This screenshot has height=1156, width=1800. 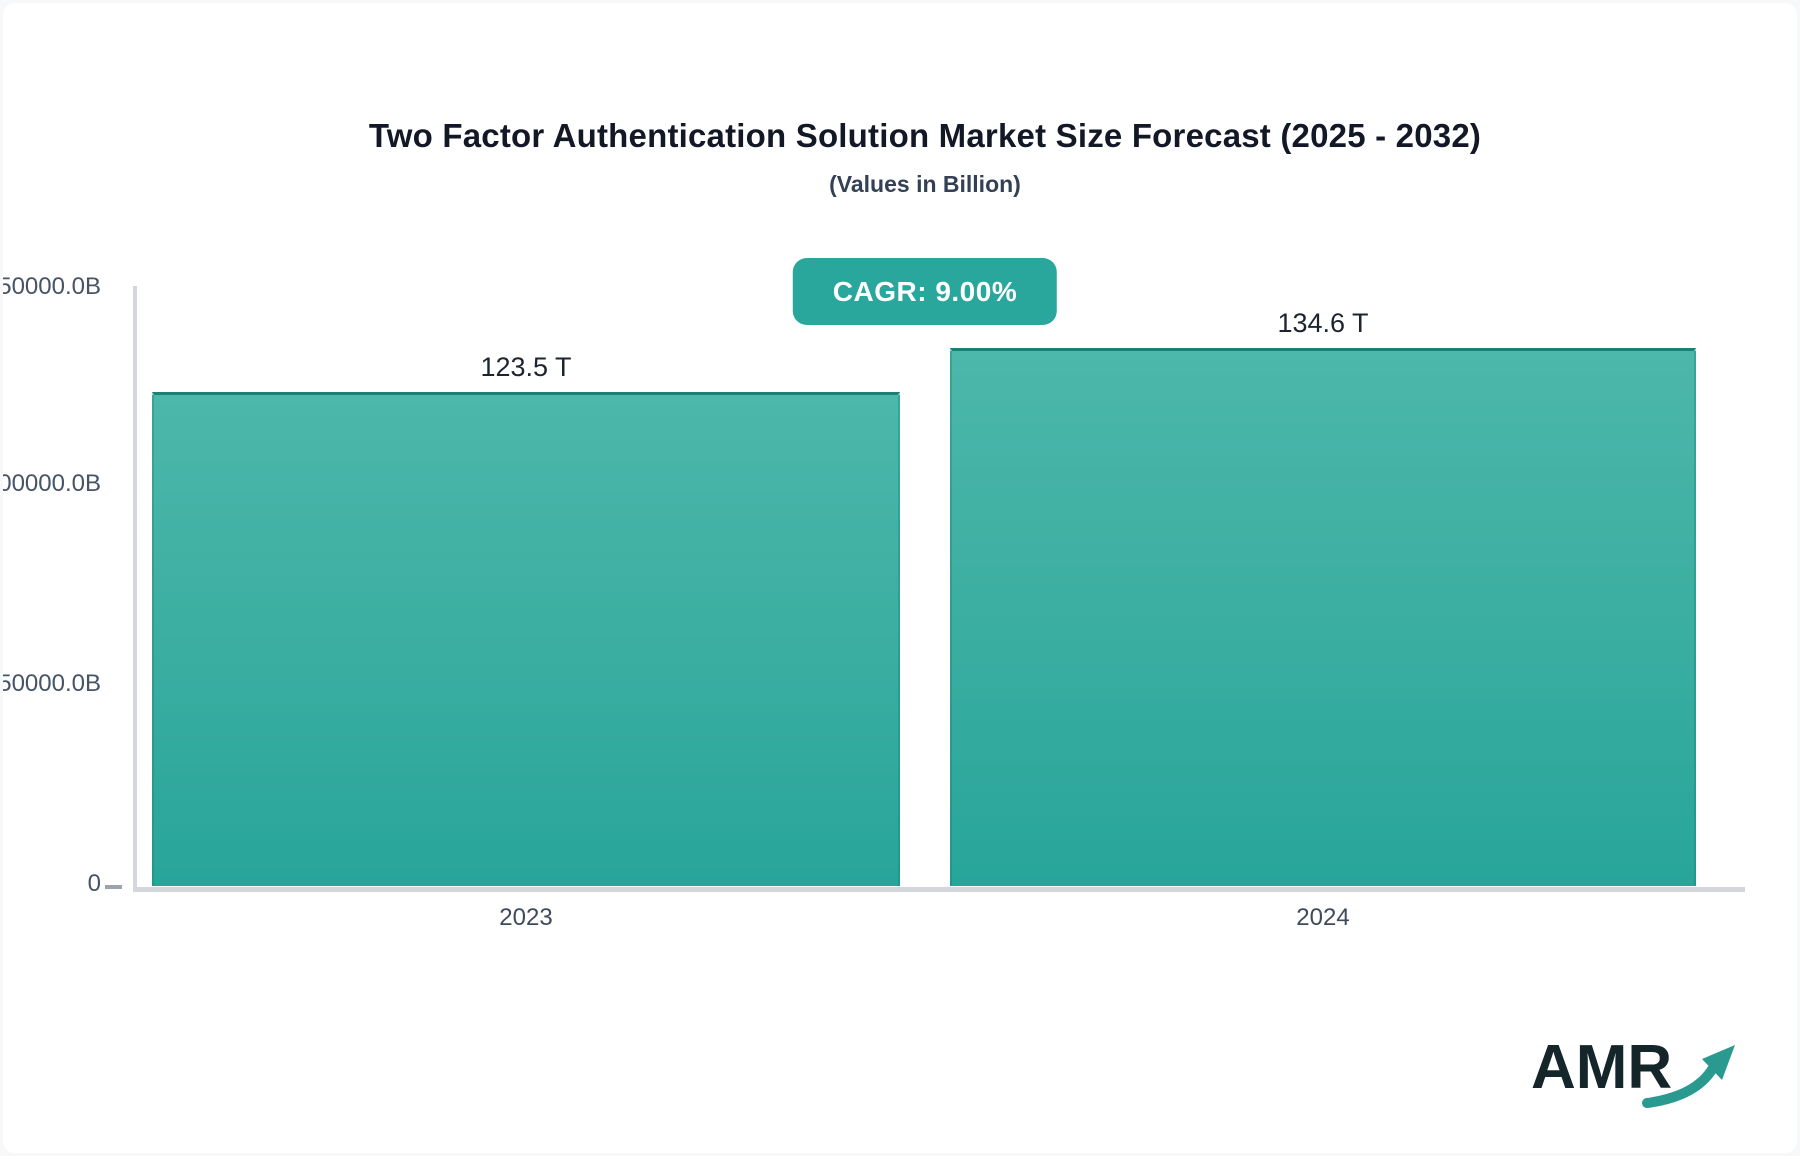 I want to click on chart-subtitle: (Values in Billion), so click(x=925, y=184).